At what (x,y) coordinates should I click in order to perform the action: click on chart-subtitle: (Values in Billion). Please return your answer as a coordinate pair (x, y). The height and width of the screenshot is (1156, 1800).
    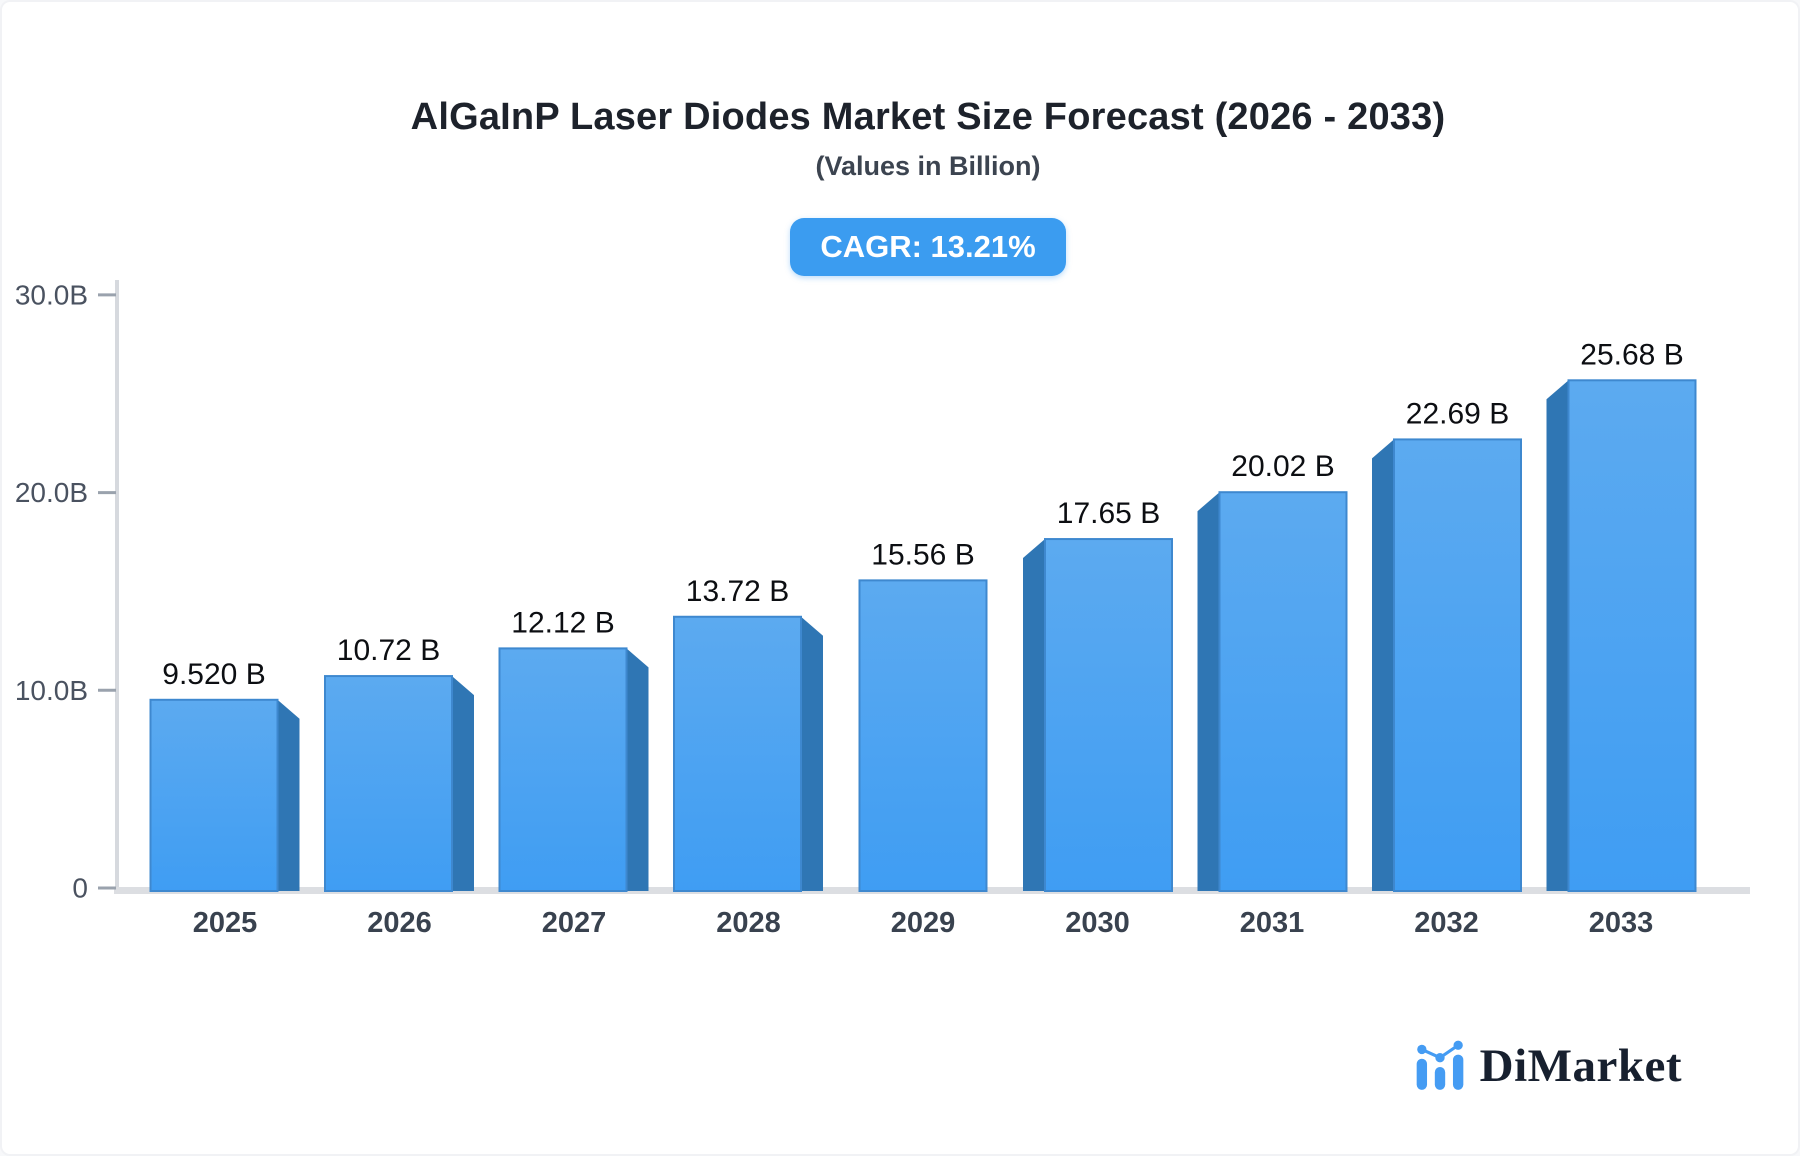
    Looking at the image, I should click on (928, 166).